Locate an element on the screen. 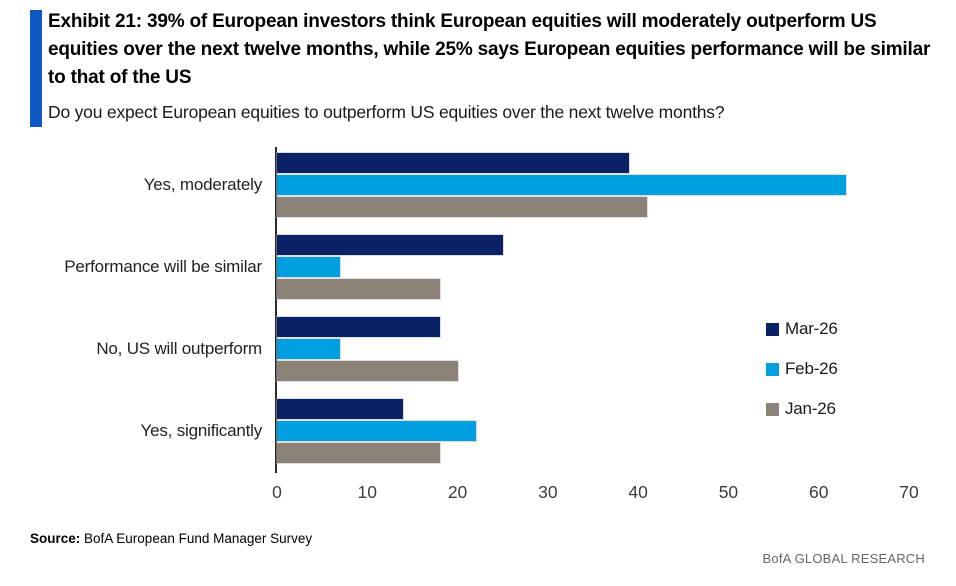  x-tick-label: 0 is located at coordinates (277, 492).